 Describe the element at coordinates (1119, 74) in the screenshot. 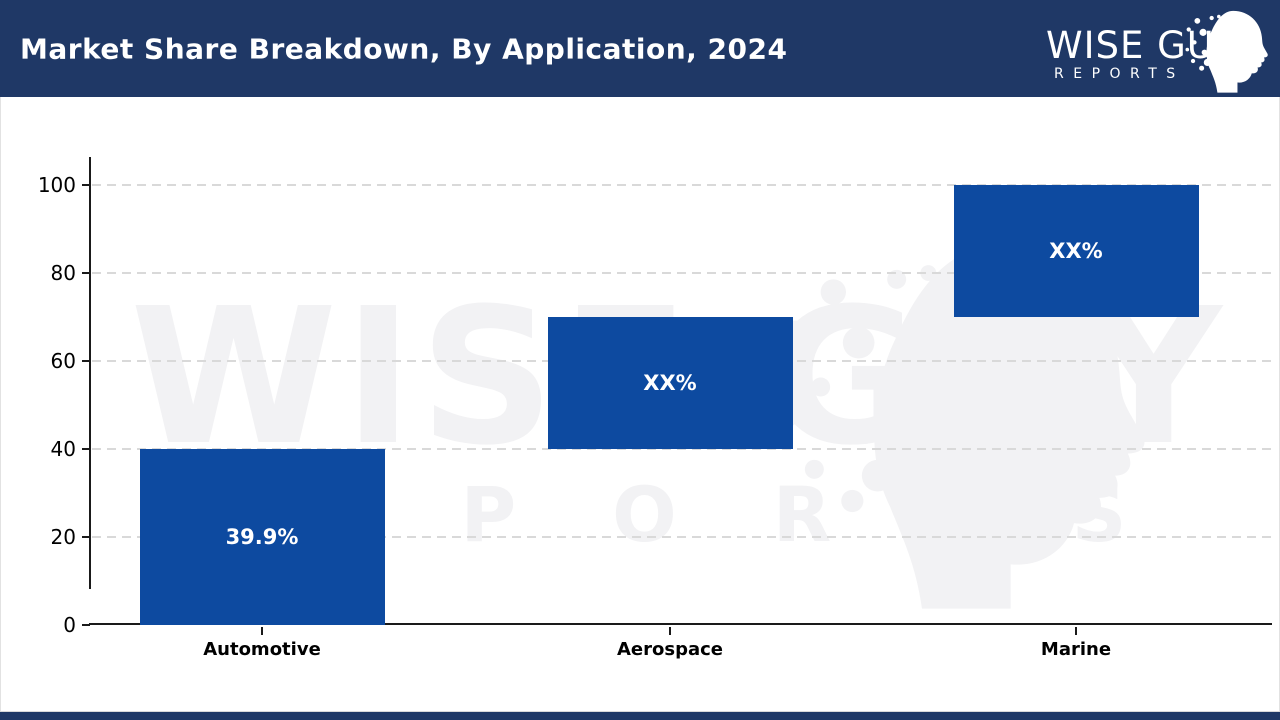

I see `logo-text-reports: REPORTS` at that location.